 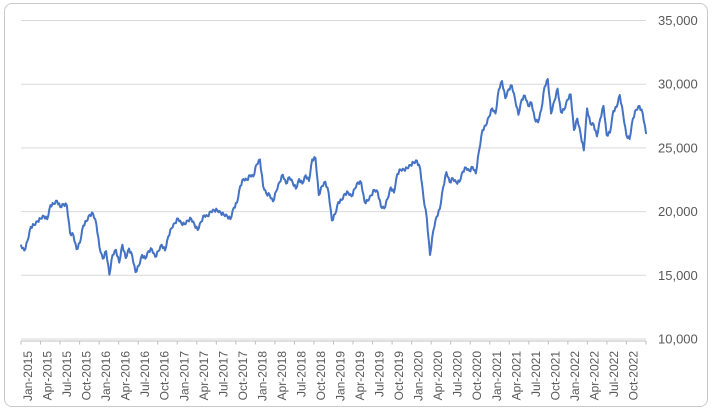 What do you see at coordinates (678, 147) in the screenshot?
I see `y-axis-tick-label: 25,000` at bounding box center [678, 147].